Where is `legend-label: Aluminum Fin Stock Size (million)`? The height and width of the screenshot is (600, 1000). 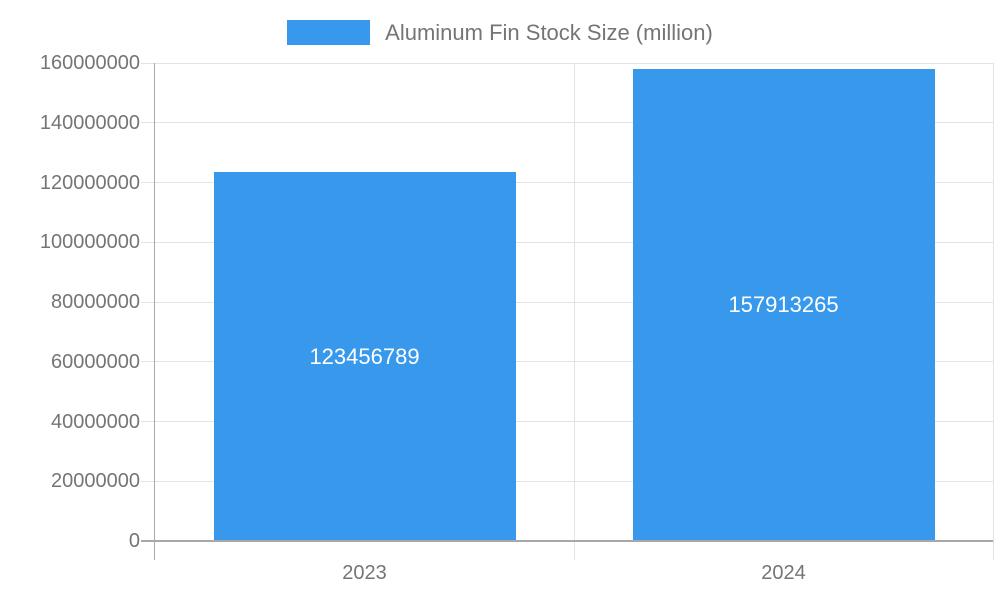
legend-label: Aluminum Fin Stock Size (million) is located at coordinates (549, 32).